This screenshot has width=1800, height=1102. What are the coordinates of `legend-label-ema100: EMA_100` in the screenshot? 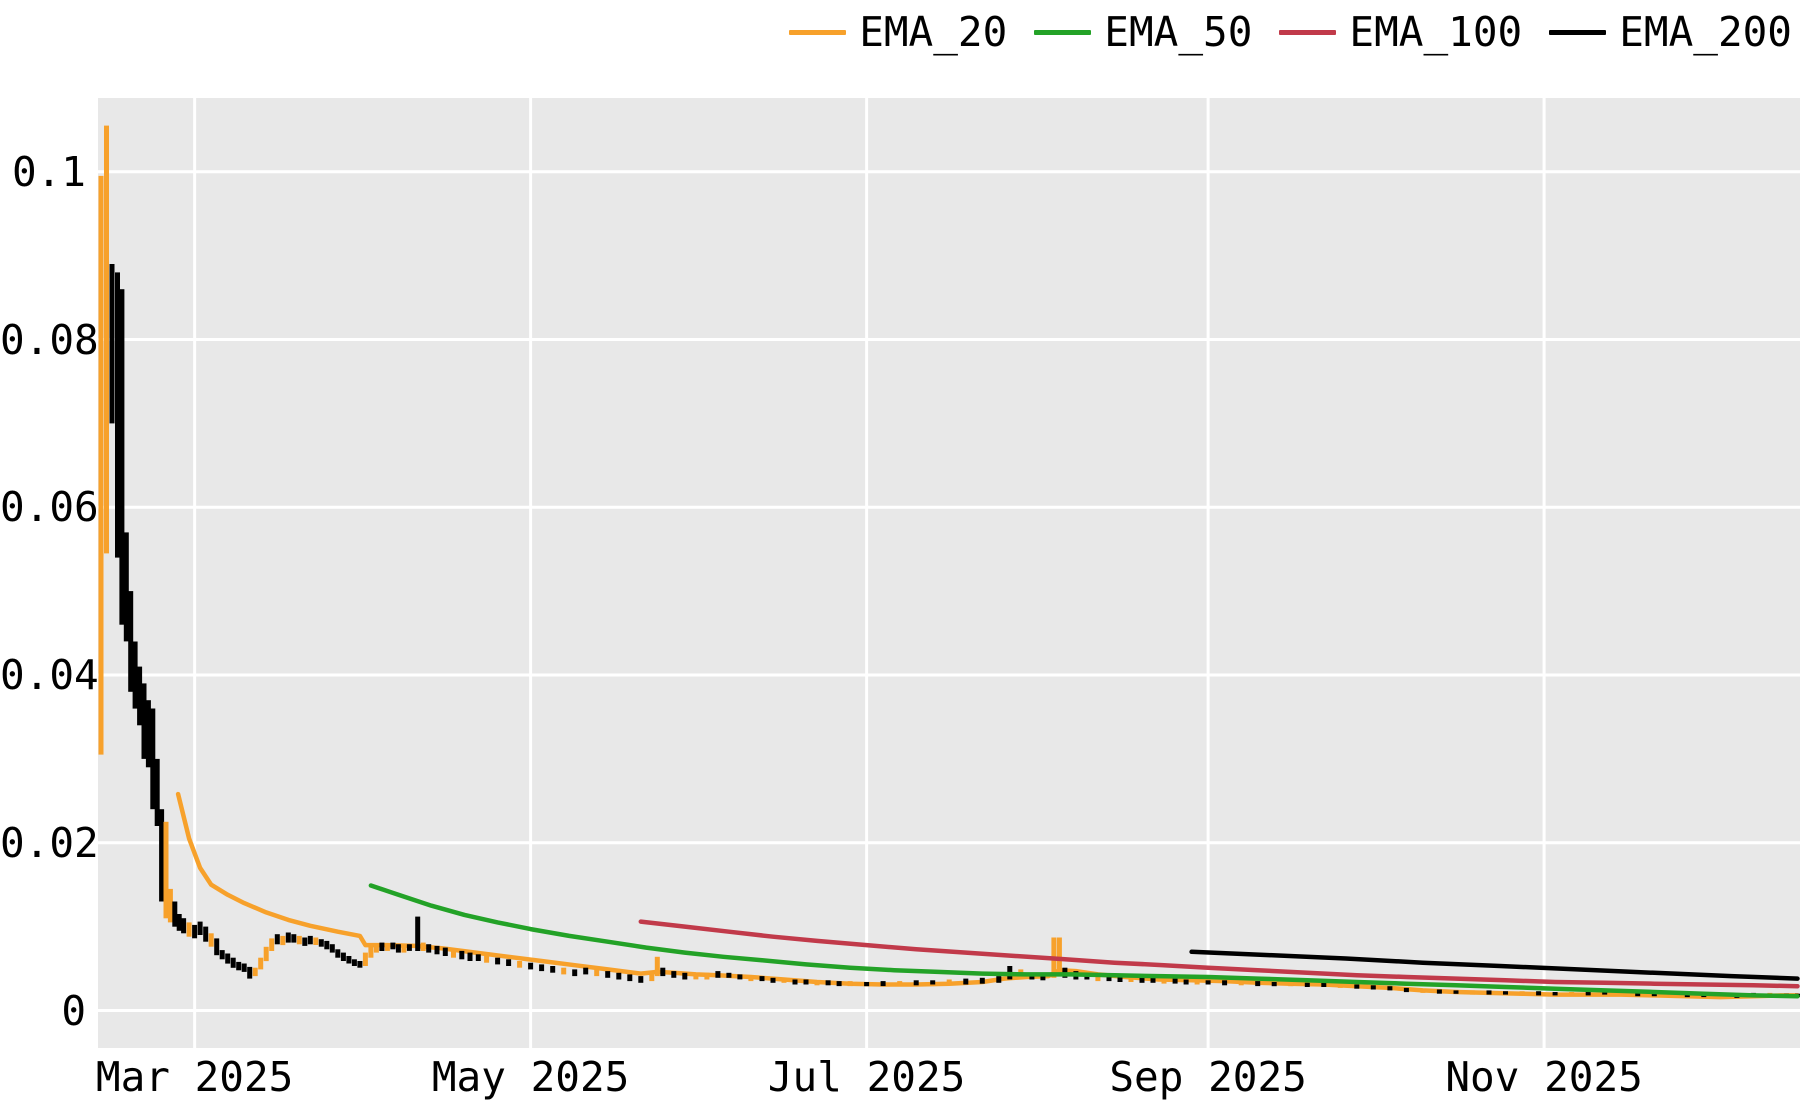 It's located at (1436, 32).